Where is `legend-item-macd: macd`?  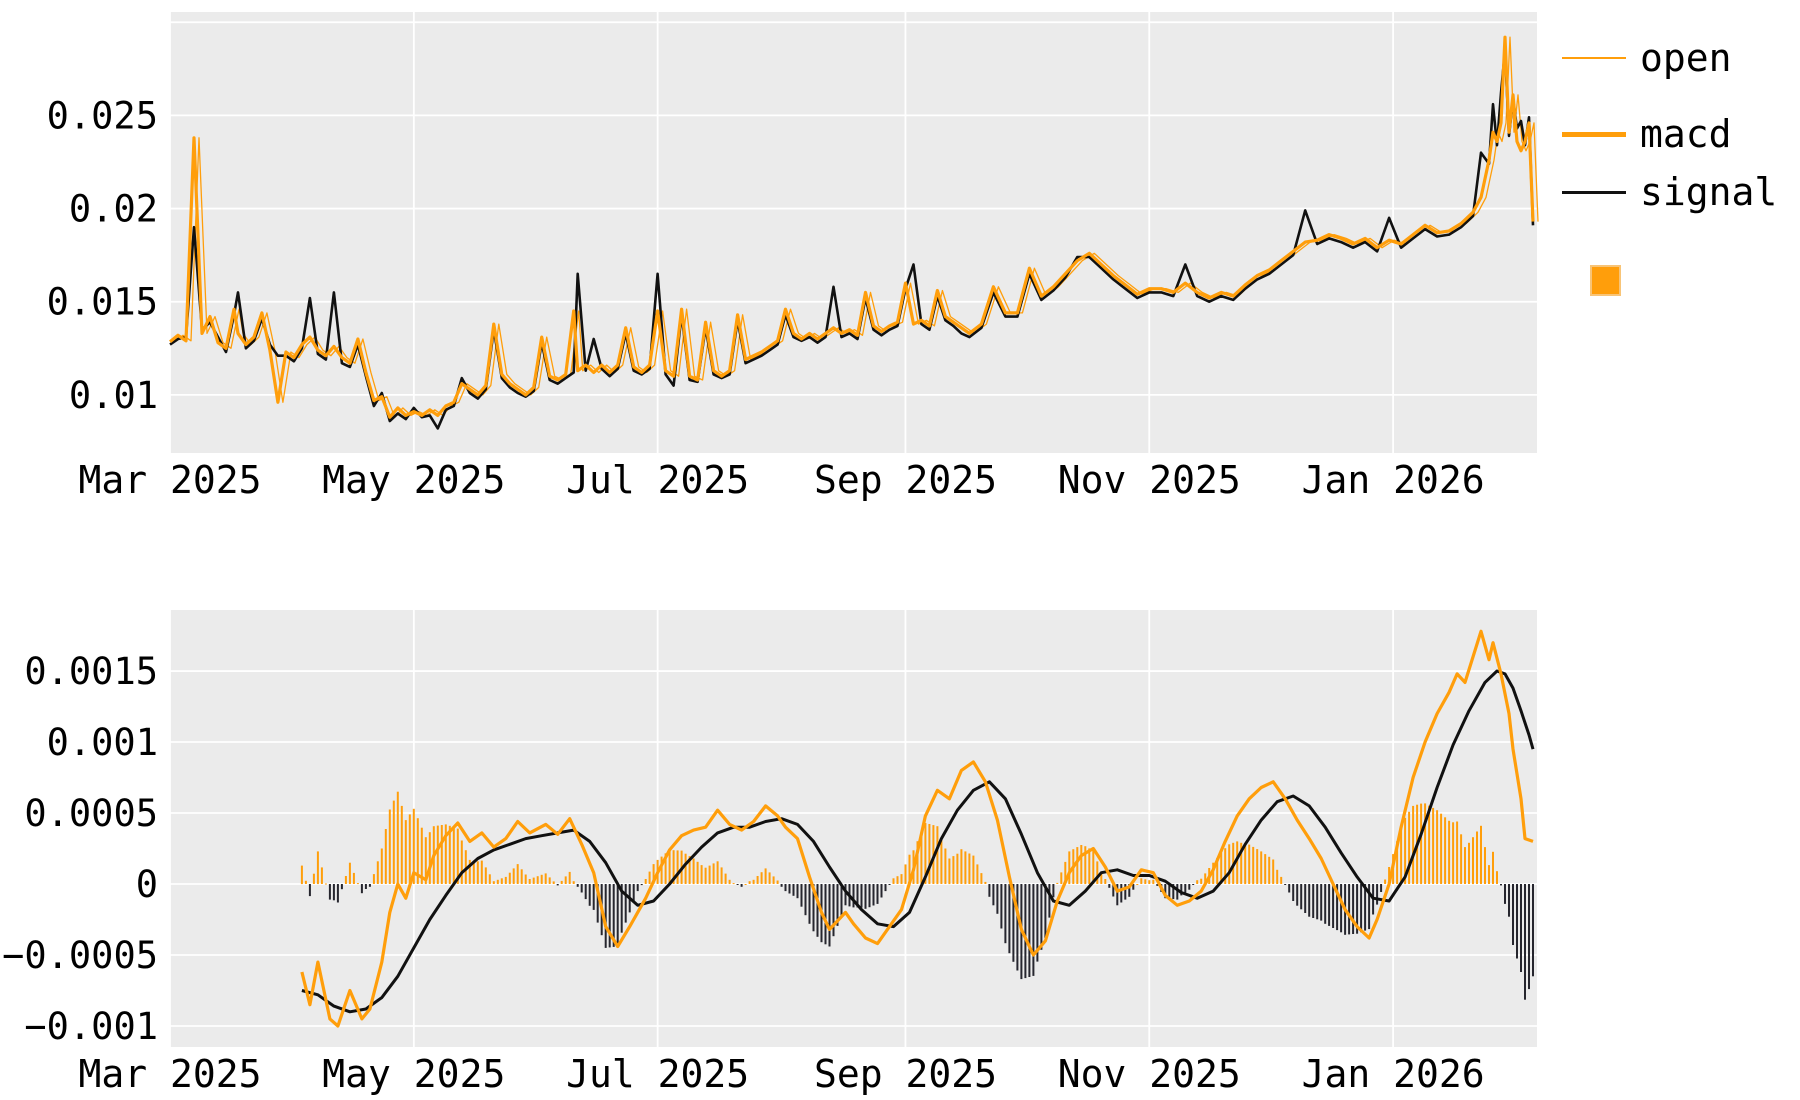 legend-item-macd: macd is located at coordinates (1680, 134).